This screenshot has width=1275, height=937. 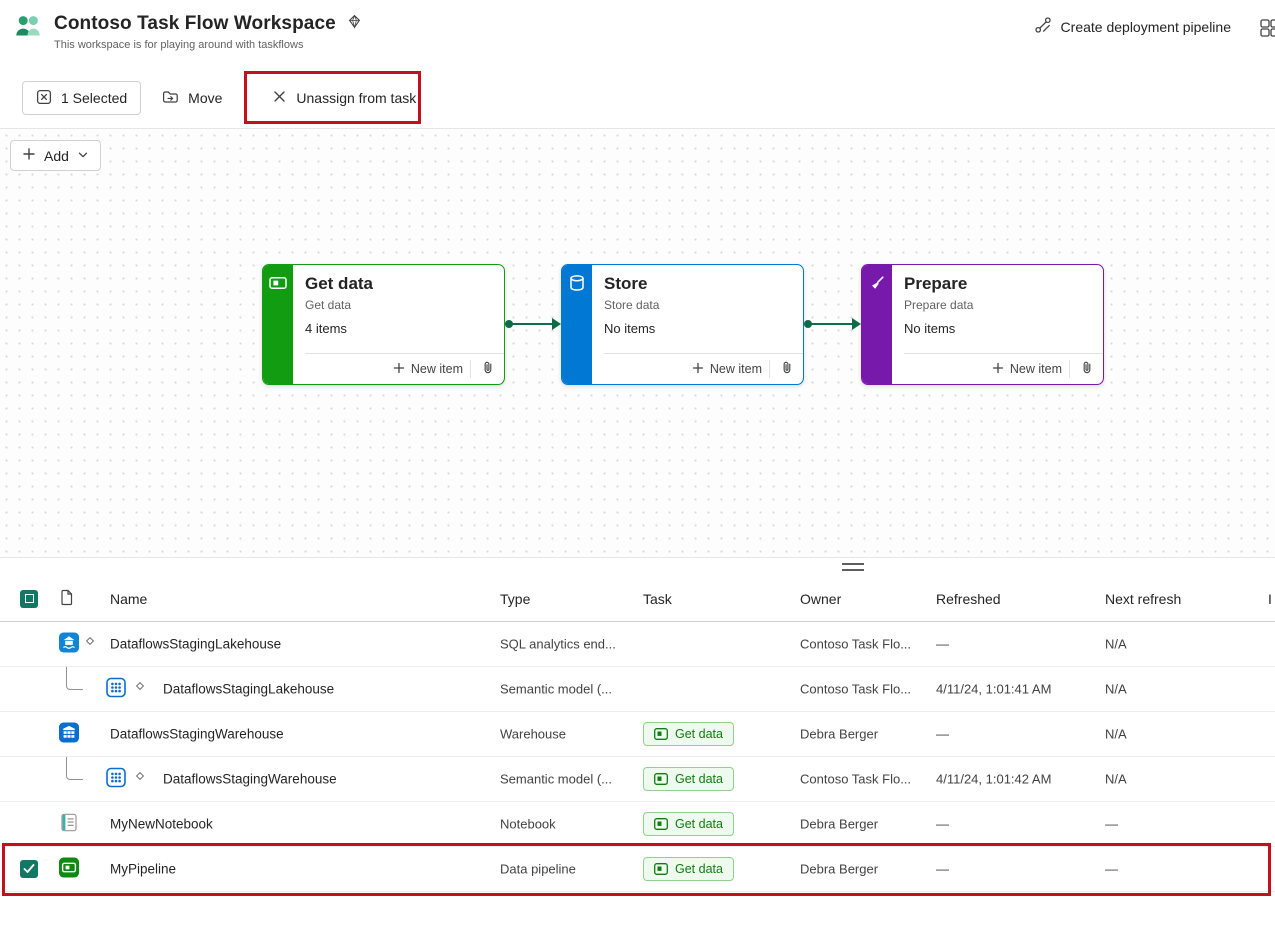 I want to click on create-deployment-pipeline-button: Create deployment pipeline, so click(x=1132, y=26).